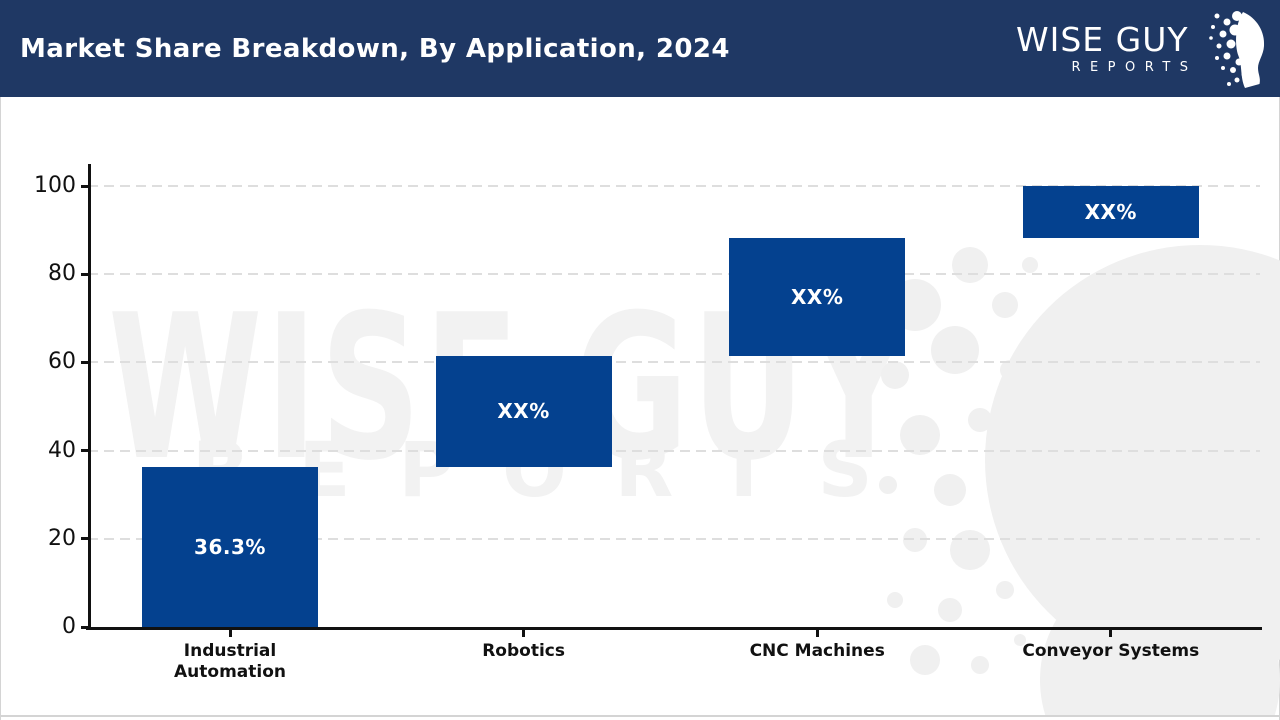 Image resolution: width=1280 pixels, height=720 pixels. I want to click on x-category-label: Conveyor Systems, so click(1111, 651).